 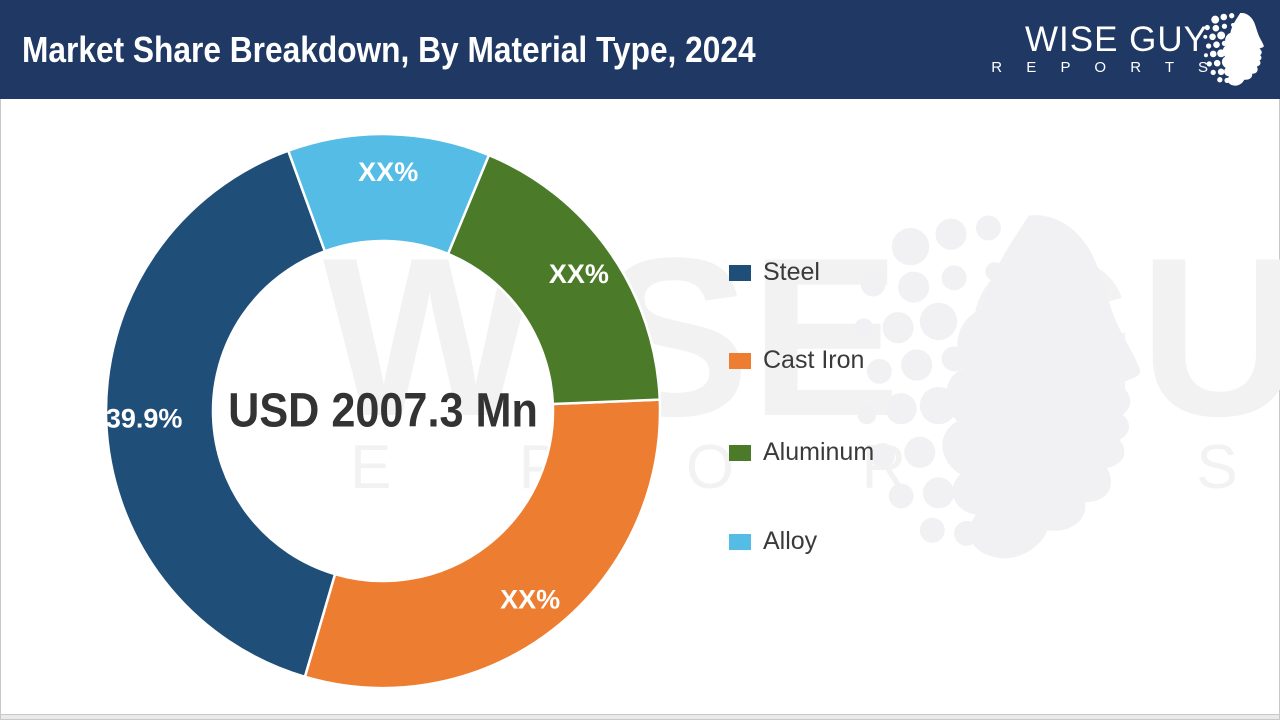 I want to click on donut-slice-steel, so click(x=220, y=414).